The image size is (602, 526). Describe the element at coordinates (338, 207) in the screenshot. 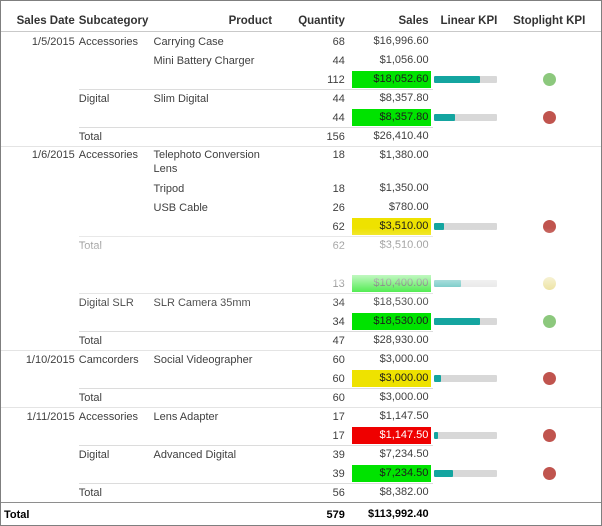

I see `quantity-cell: 26` at that location.